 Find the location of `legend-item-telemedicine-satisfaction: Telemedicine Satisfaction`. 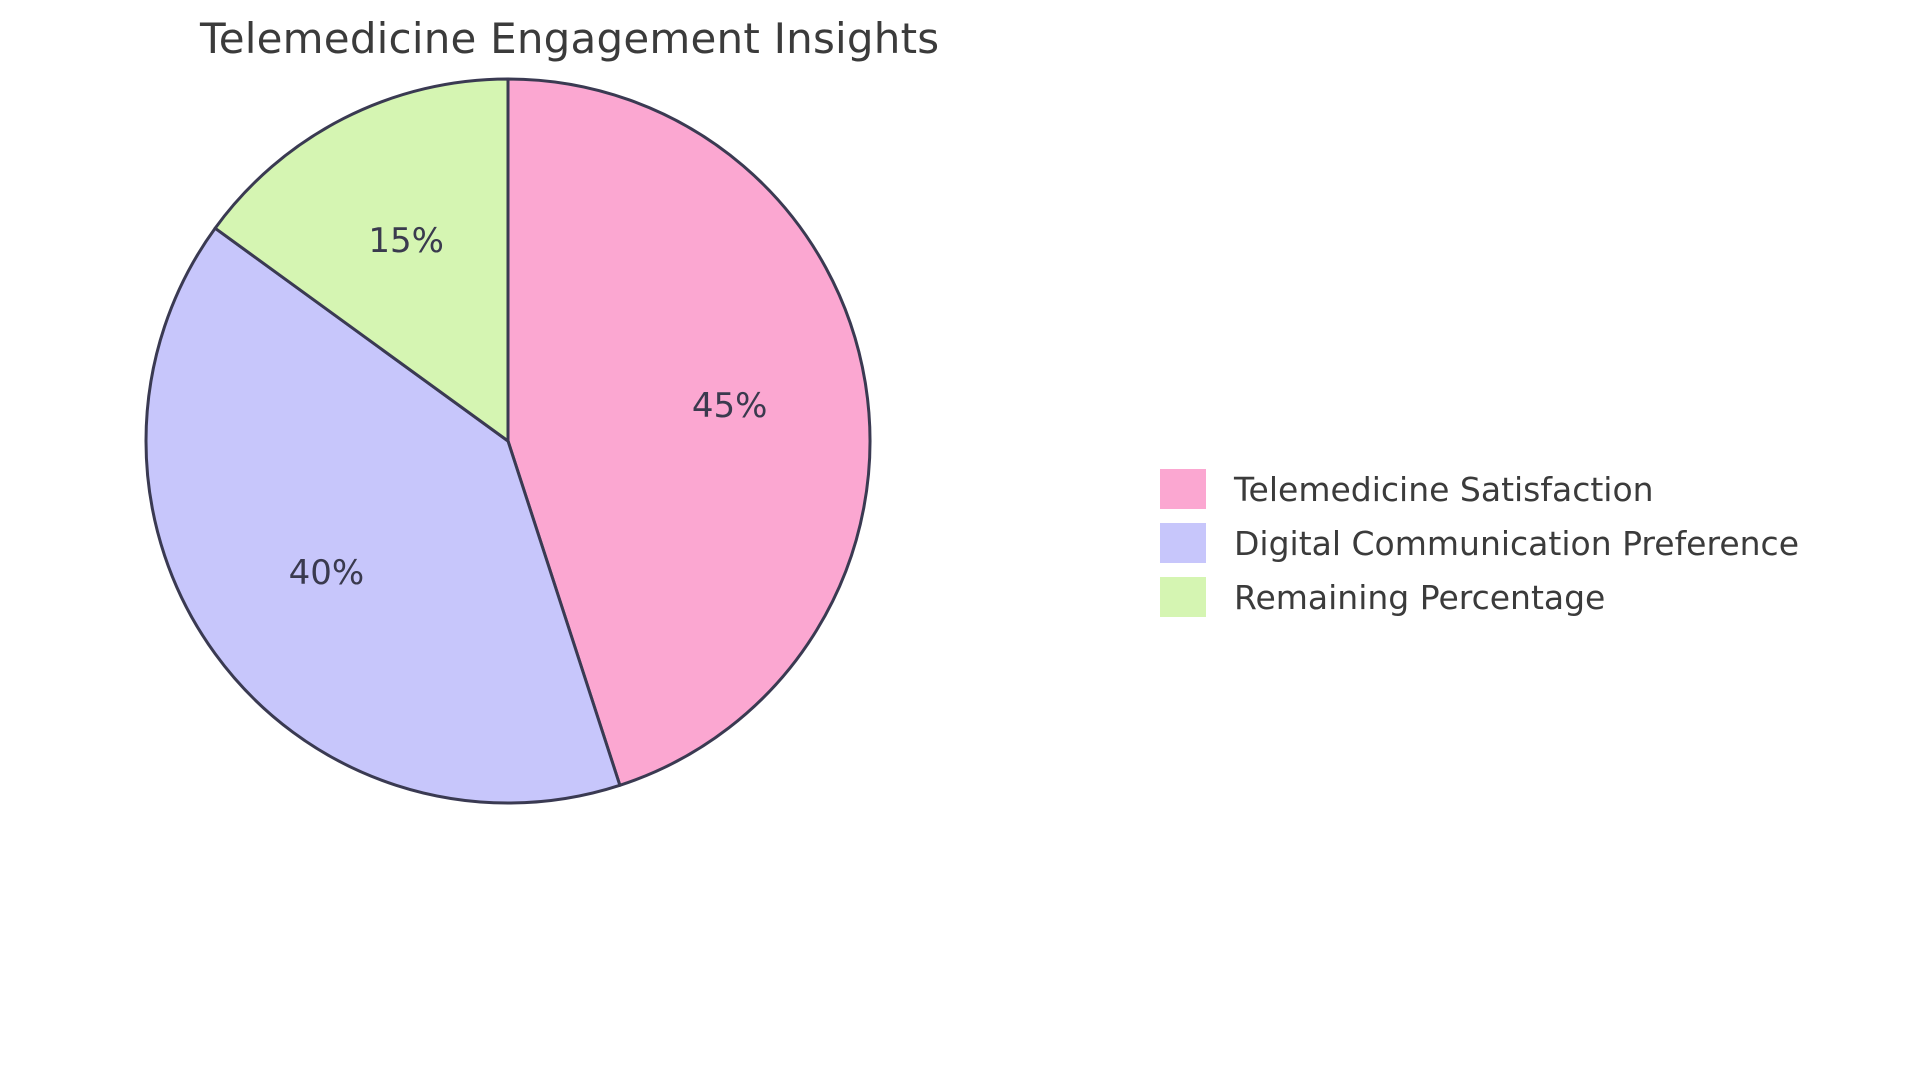

legend-item-telemedicine-satisfaction: Telemedicine Satisfaction is located at coordinates (1479, 489).